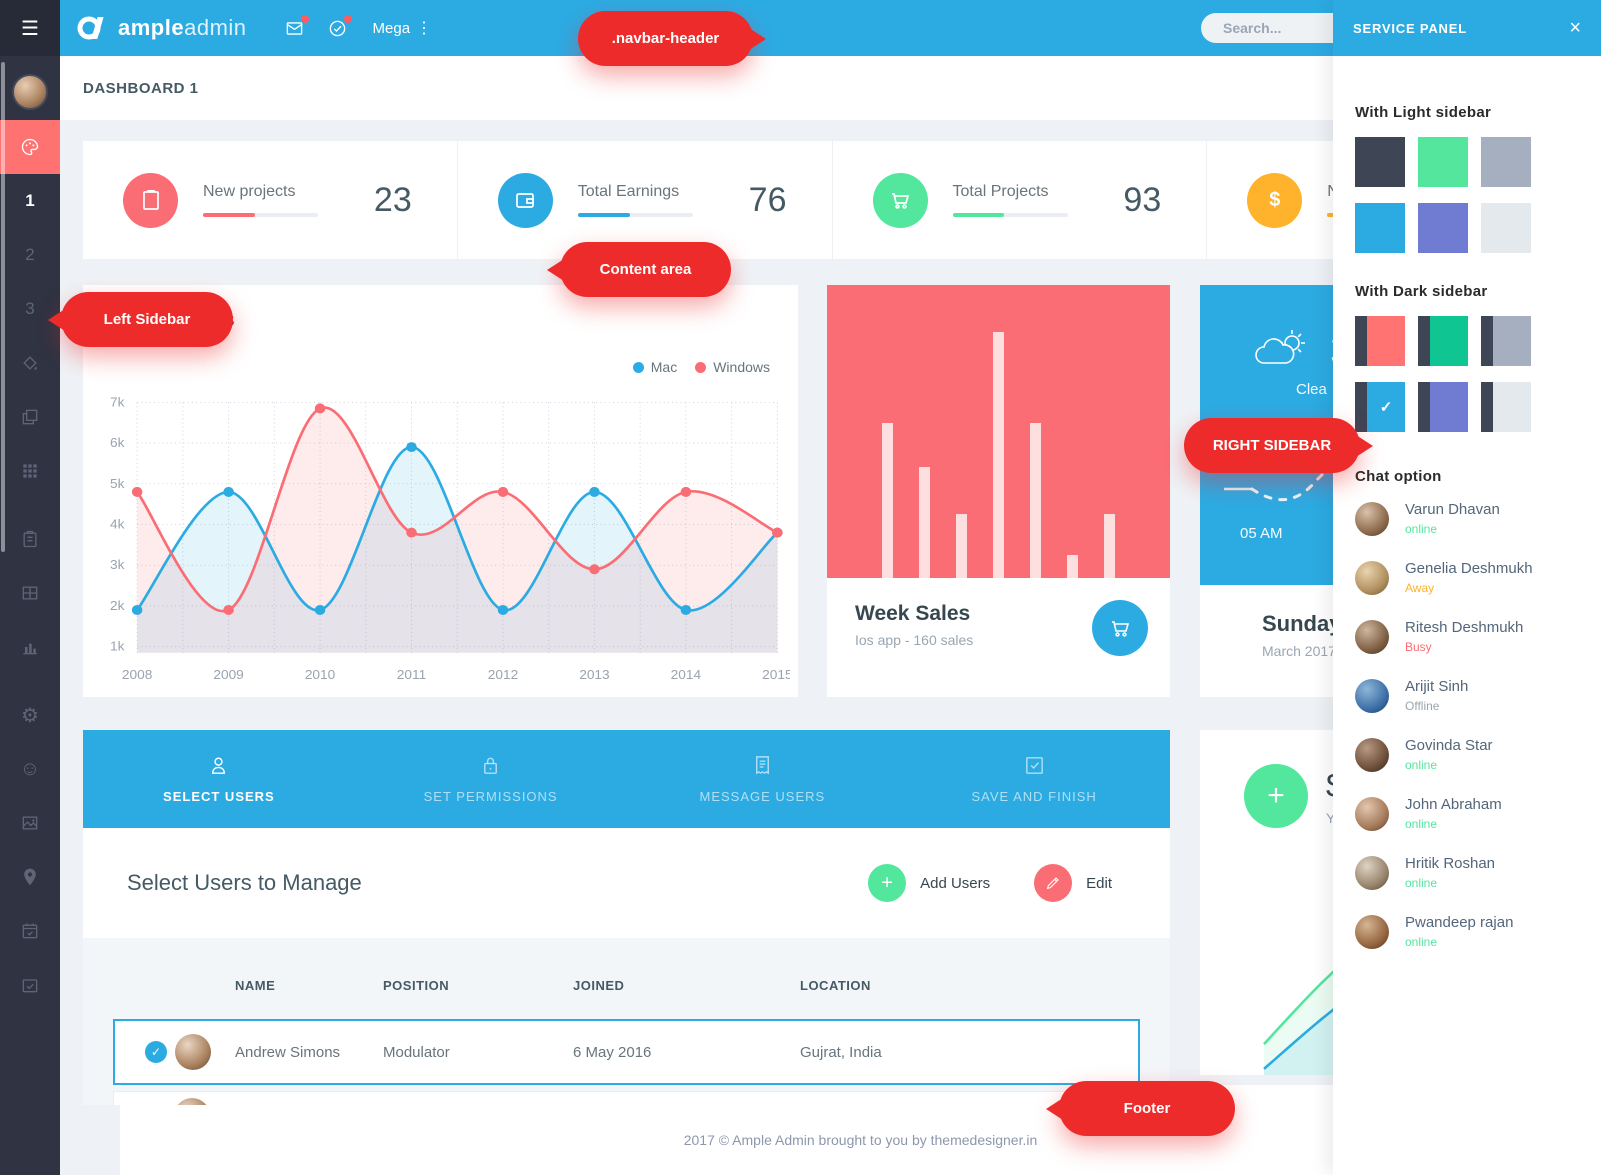 This screenshot has width=1601, height=1175. I want to click on theme-swatch-light-gray, so click(1506, 162).